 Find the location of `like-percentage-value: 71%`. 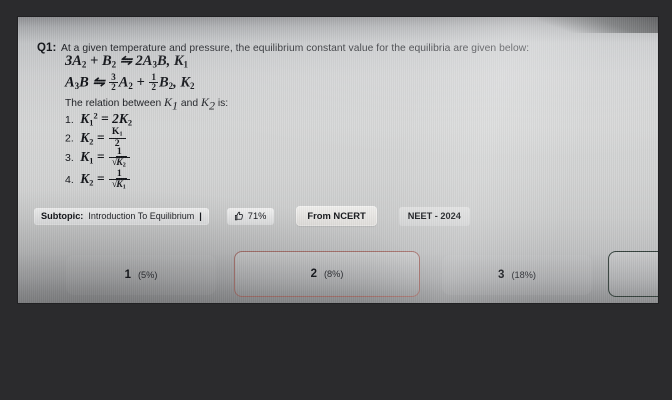

like-percentage-value: 71% is located at coordinates (257, 215).